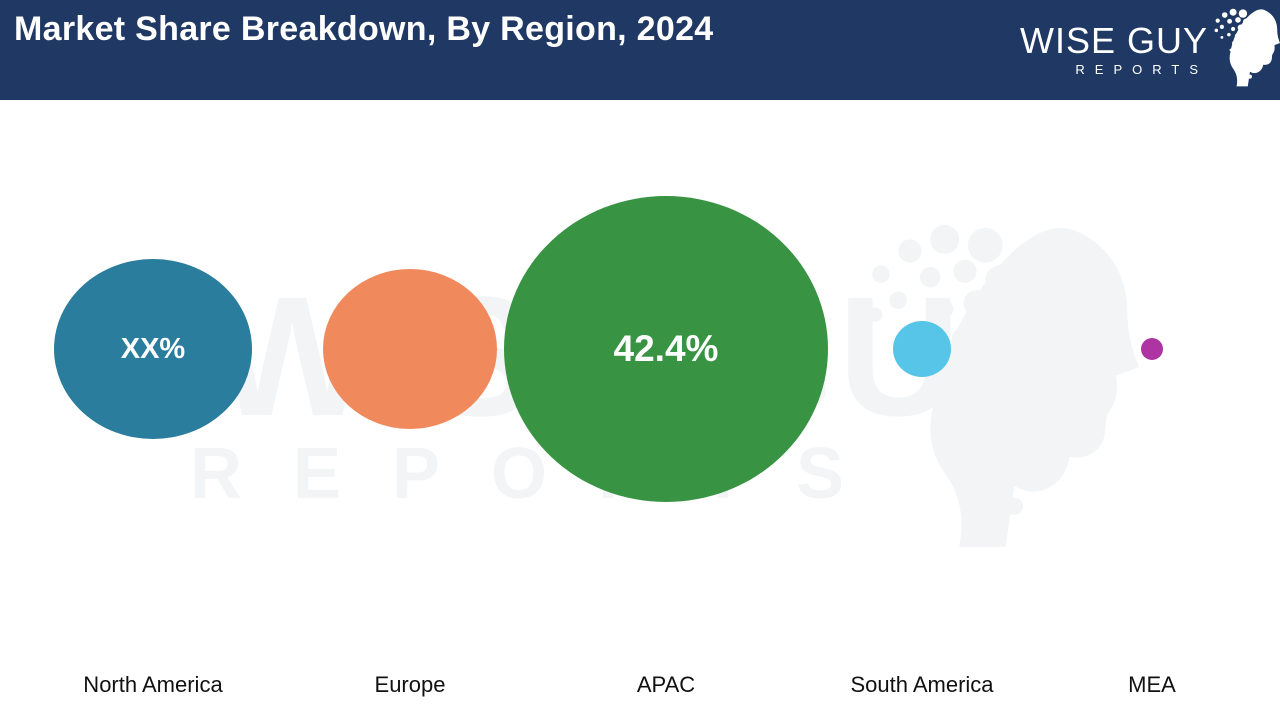 The height and width of the screenshot is (720, 1280). Describe the element at coordinates (153, 684) in the screenshot. I see `category-label-north-america: North America` at that location.